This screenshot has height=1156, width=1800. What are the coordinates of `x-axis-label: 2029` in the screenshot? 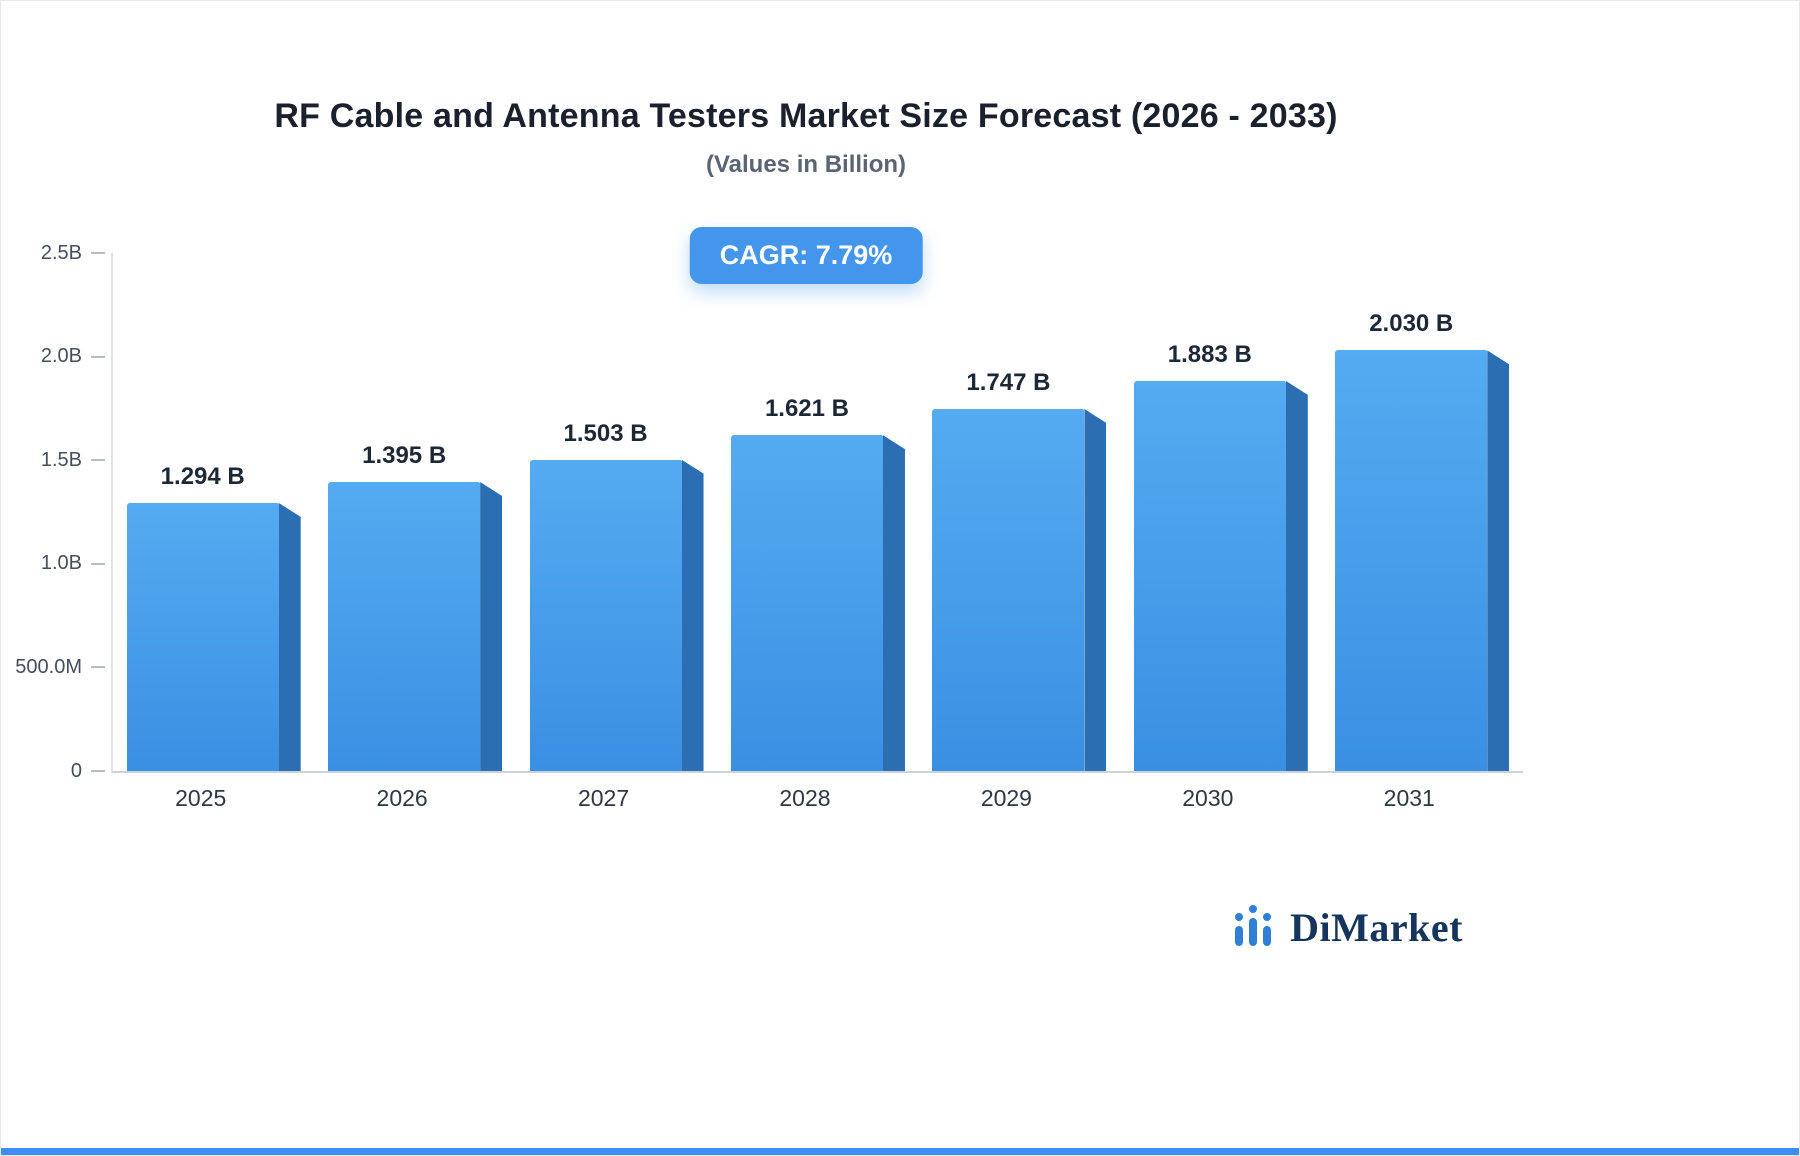 It's located at (1006, 798).